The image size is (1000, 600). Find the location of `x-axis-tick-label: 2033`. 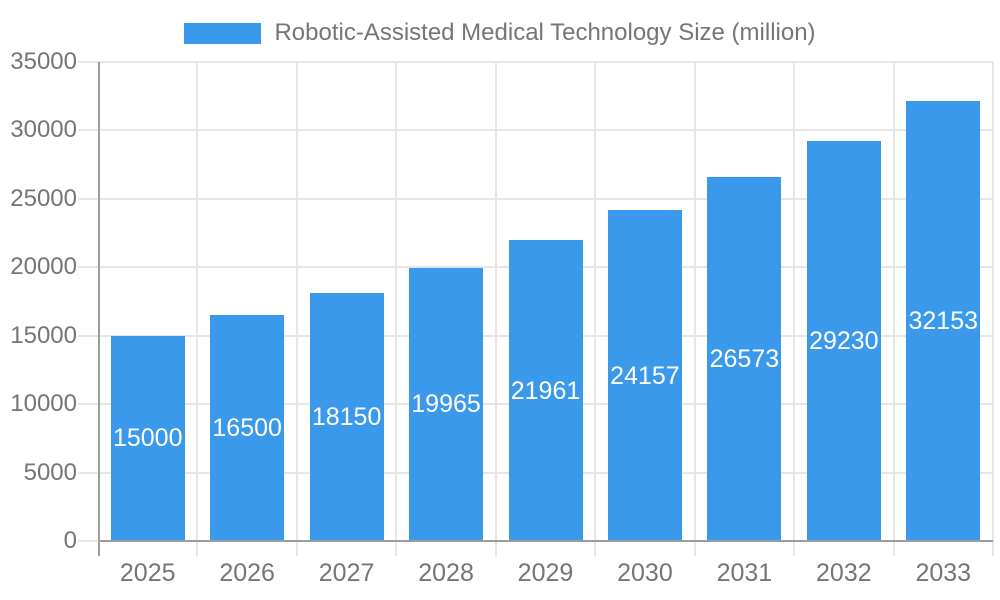

x-axis-tick-label: 2033 is located at coordinates (943, 573).